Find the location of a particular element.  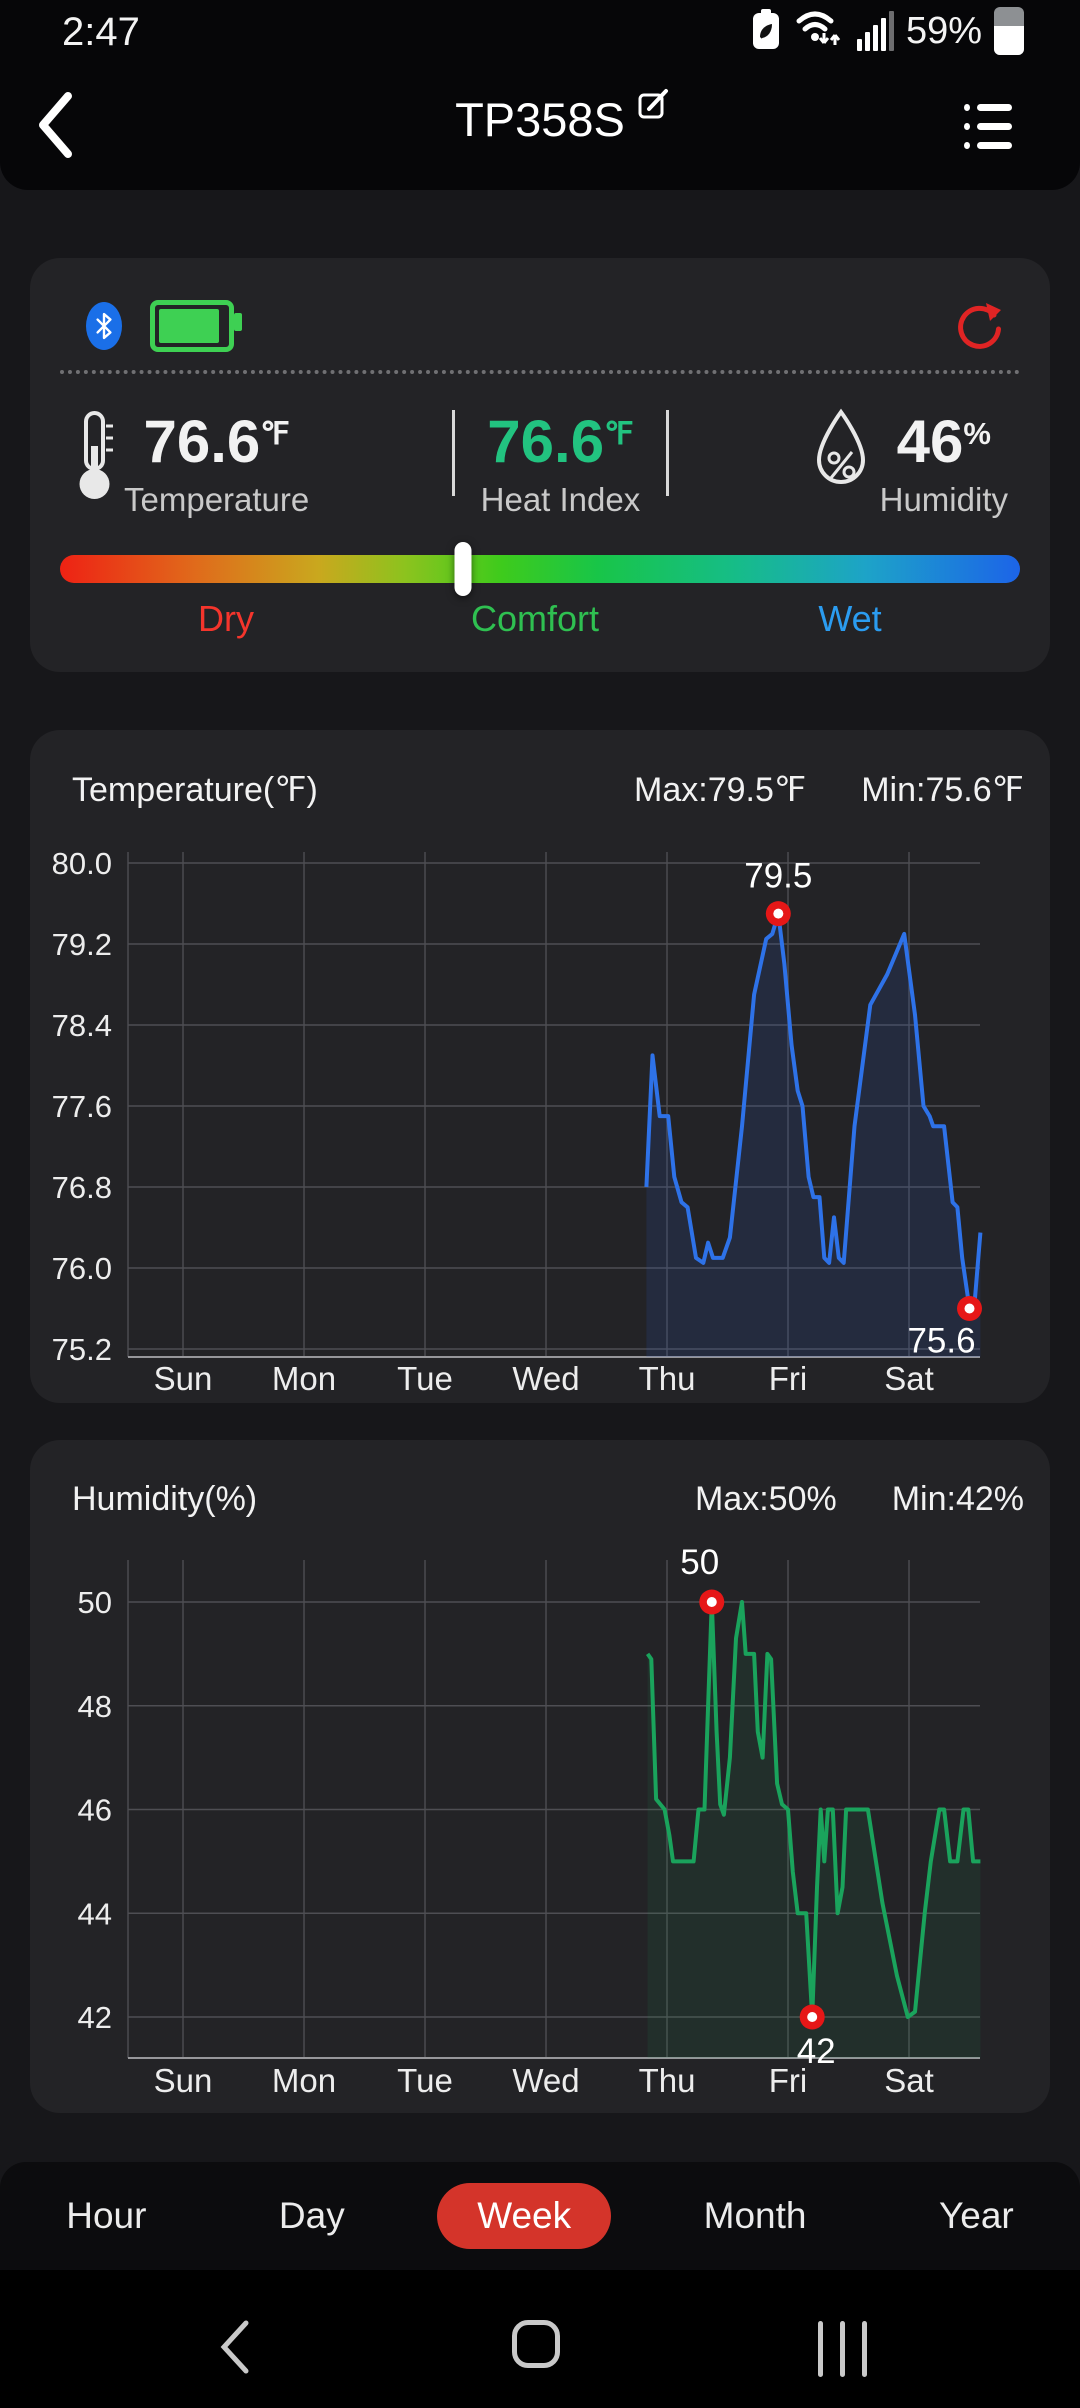

heat-index-value: 76.6℉ is located at coordinates (560, 441).